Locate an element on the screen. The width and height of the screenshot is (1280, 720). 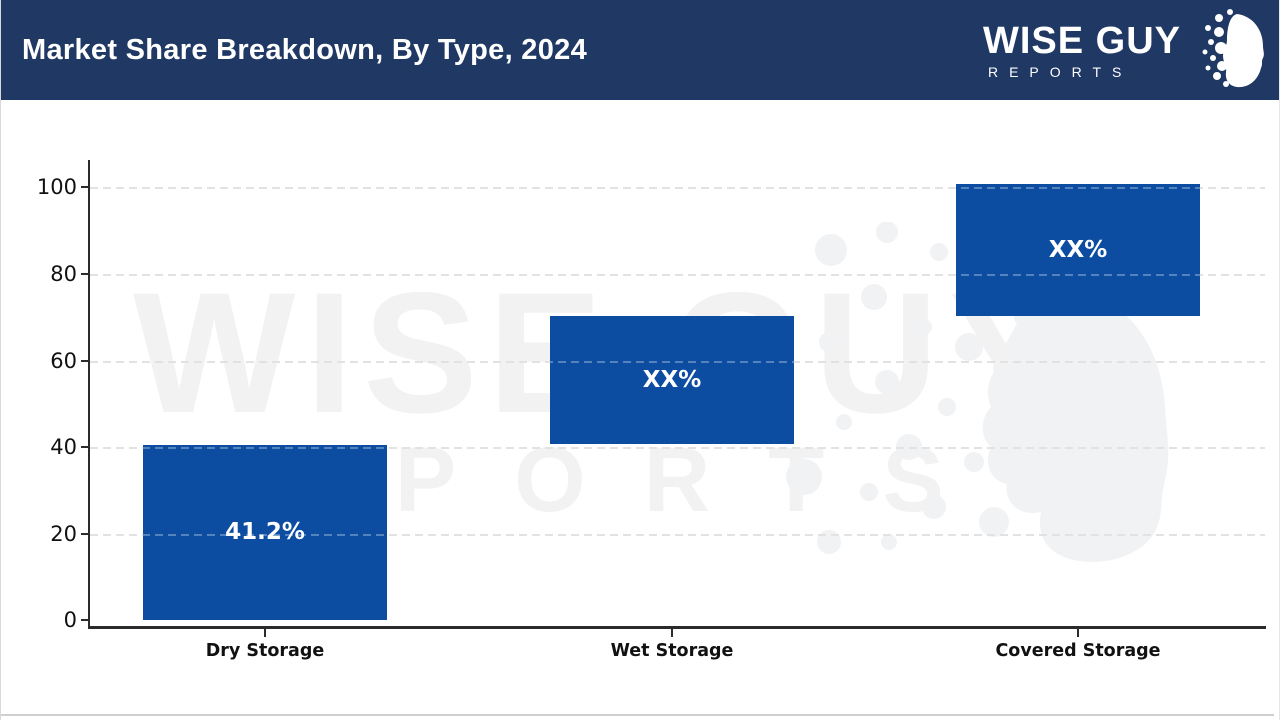
bar-dry-storage is located at coordinates (265, 532).